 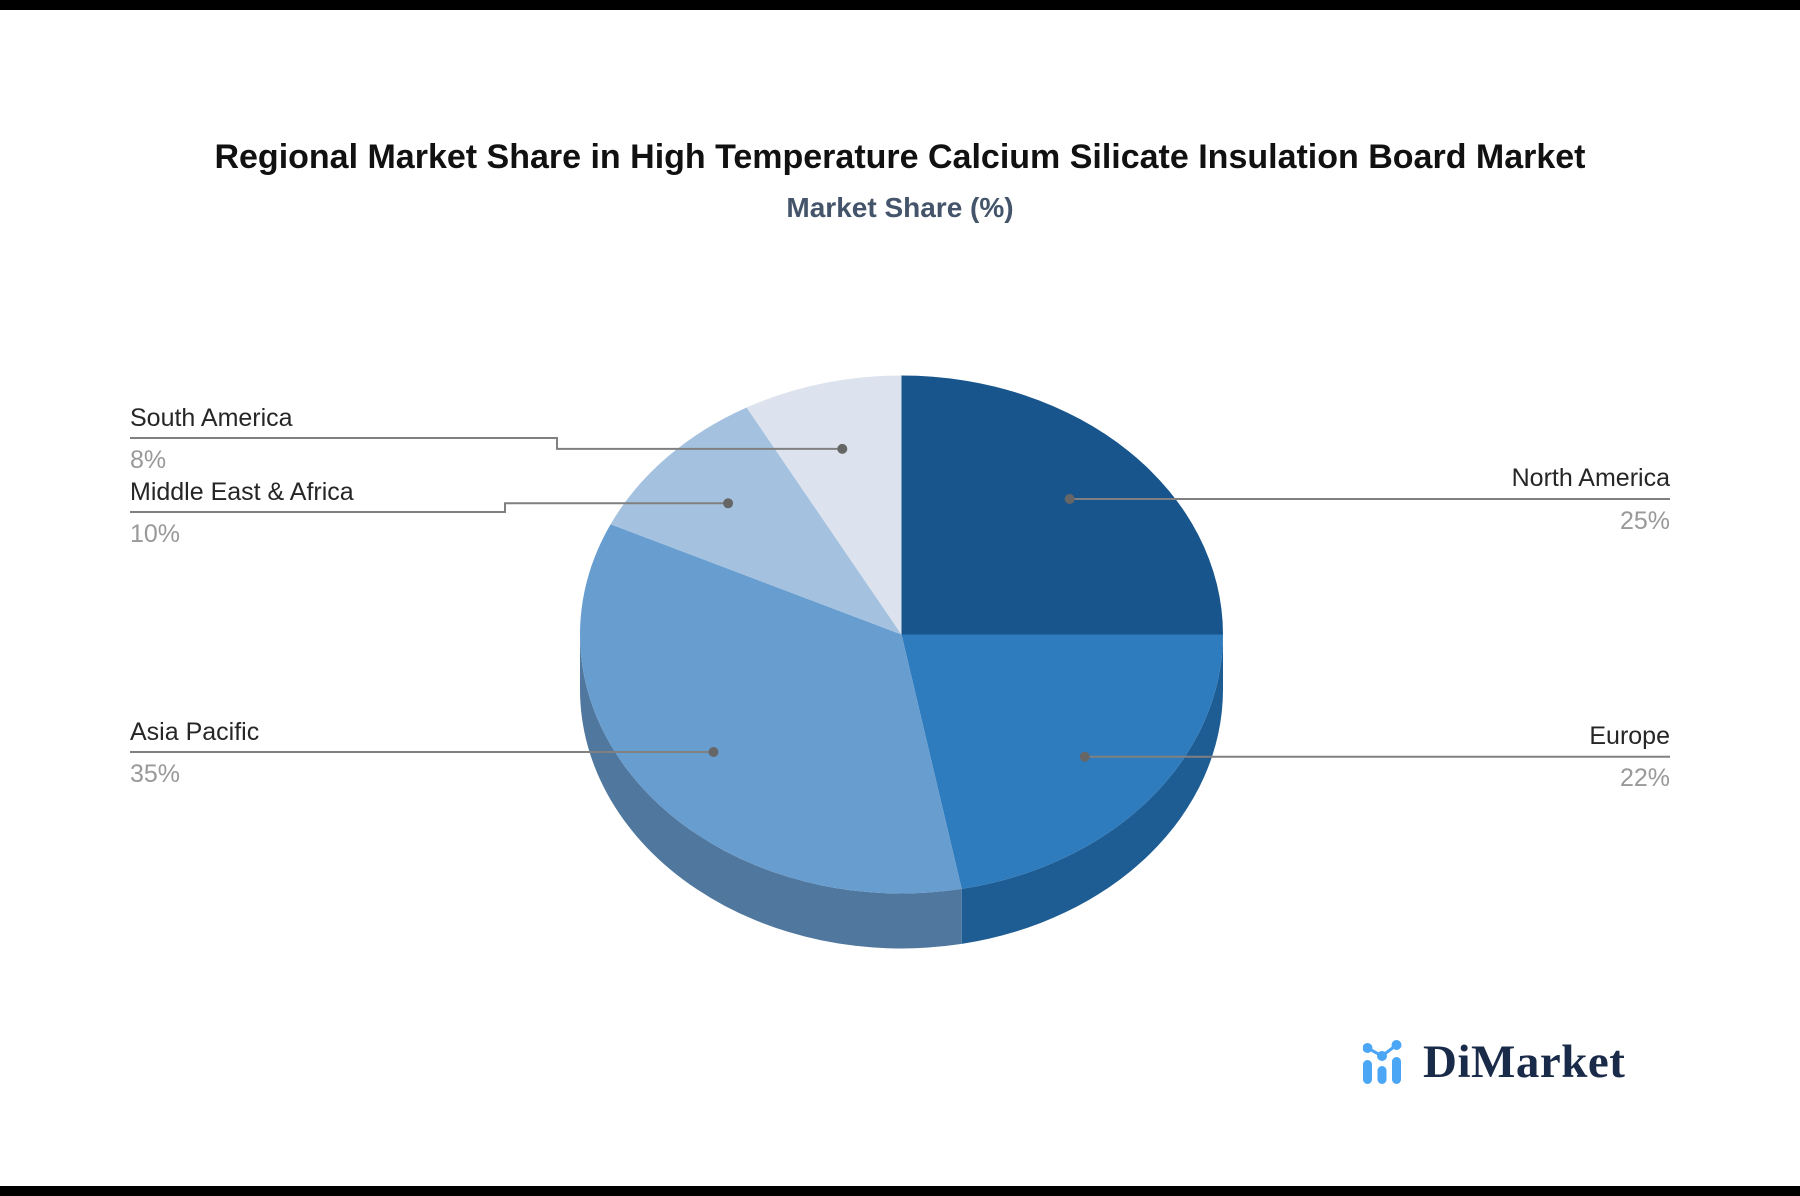 I want to click on slice-value-europe: 22%, so click(x=1644, y=778).